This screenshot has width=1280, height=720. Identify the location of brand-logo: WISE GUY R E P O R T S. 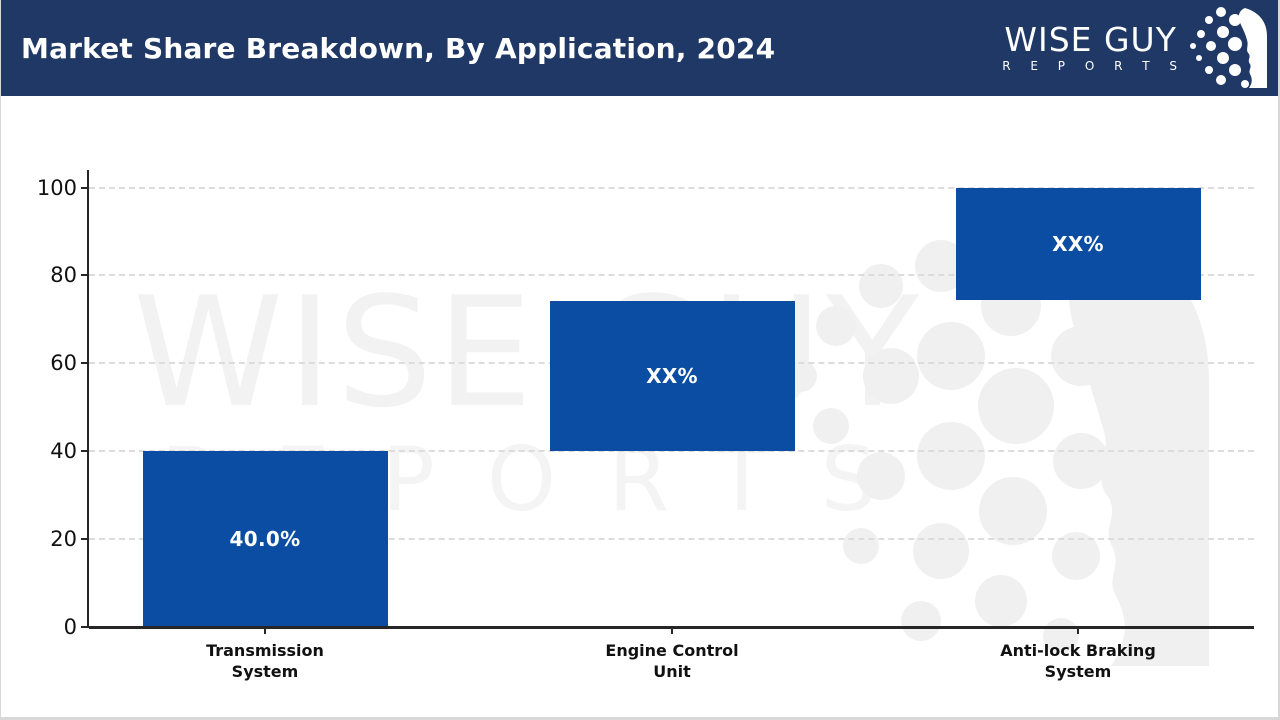
(1133, 48).